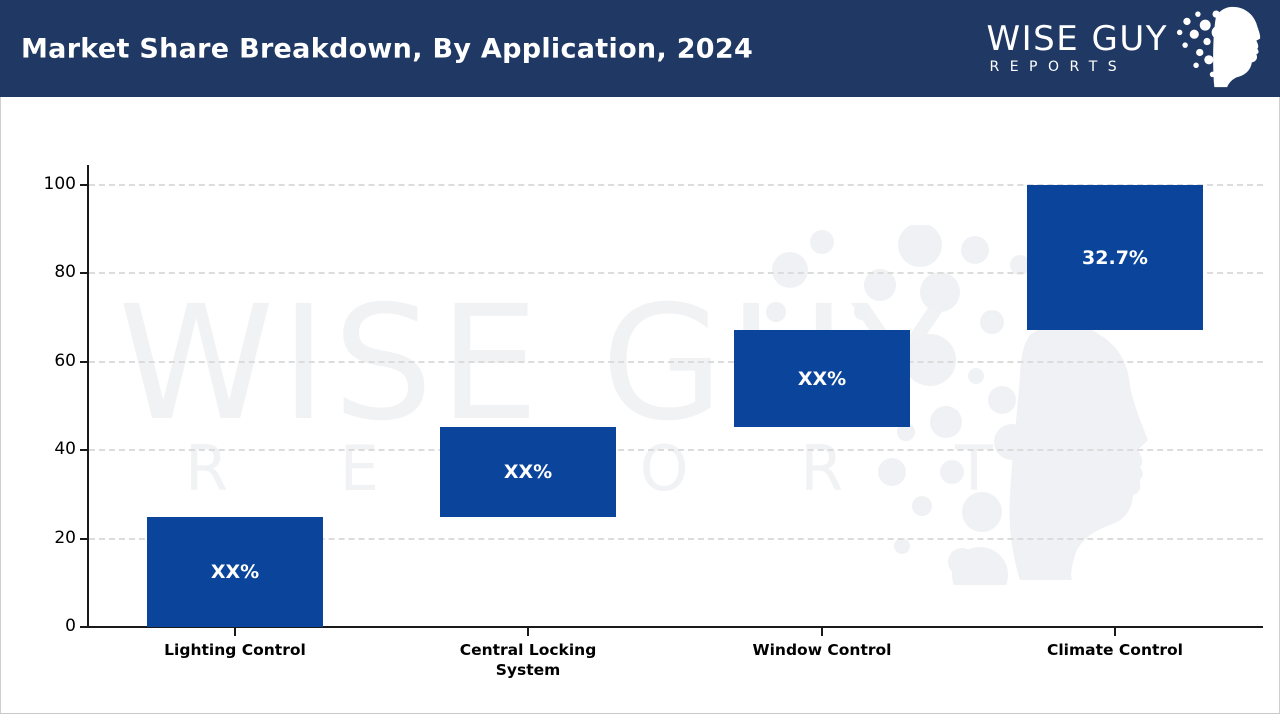  I want to click on bar-value-label: 32.7%, so click(1115, 257).